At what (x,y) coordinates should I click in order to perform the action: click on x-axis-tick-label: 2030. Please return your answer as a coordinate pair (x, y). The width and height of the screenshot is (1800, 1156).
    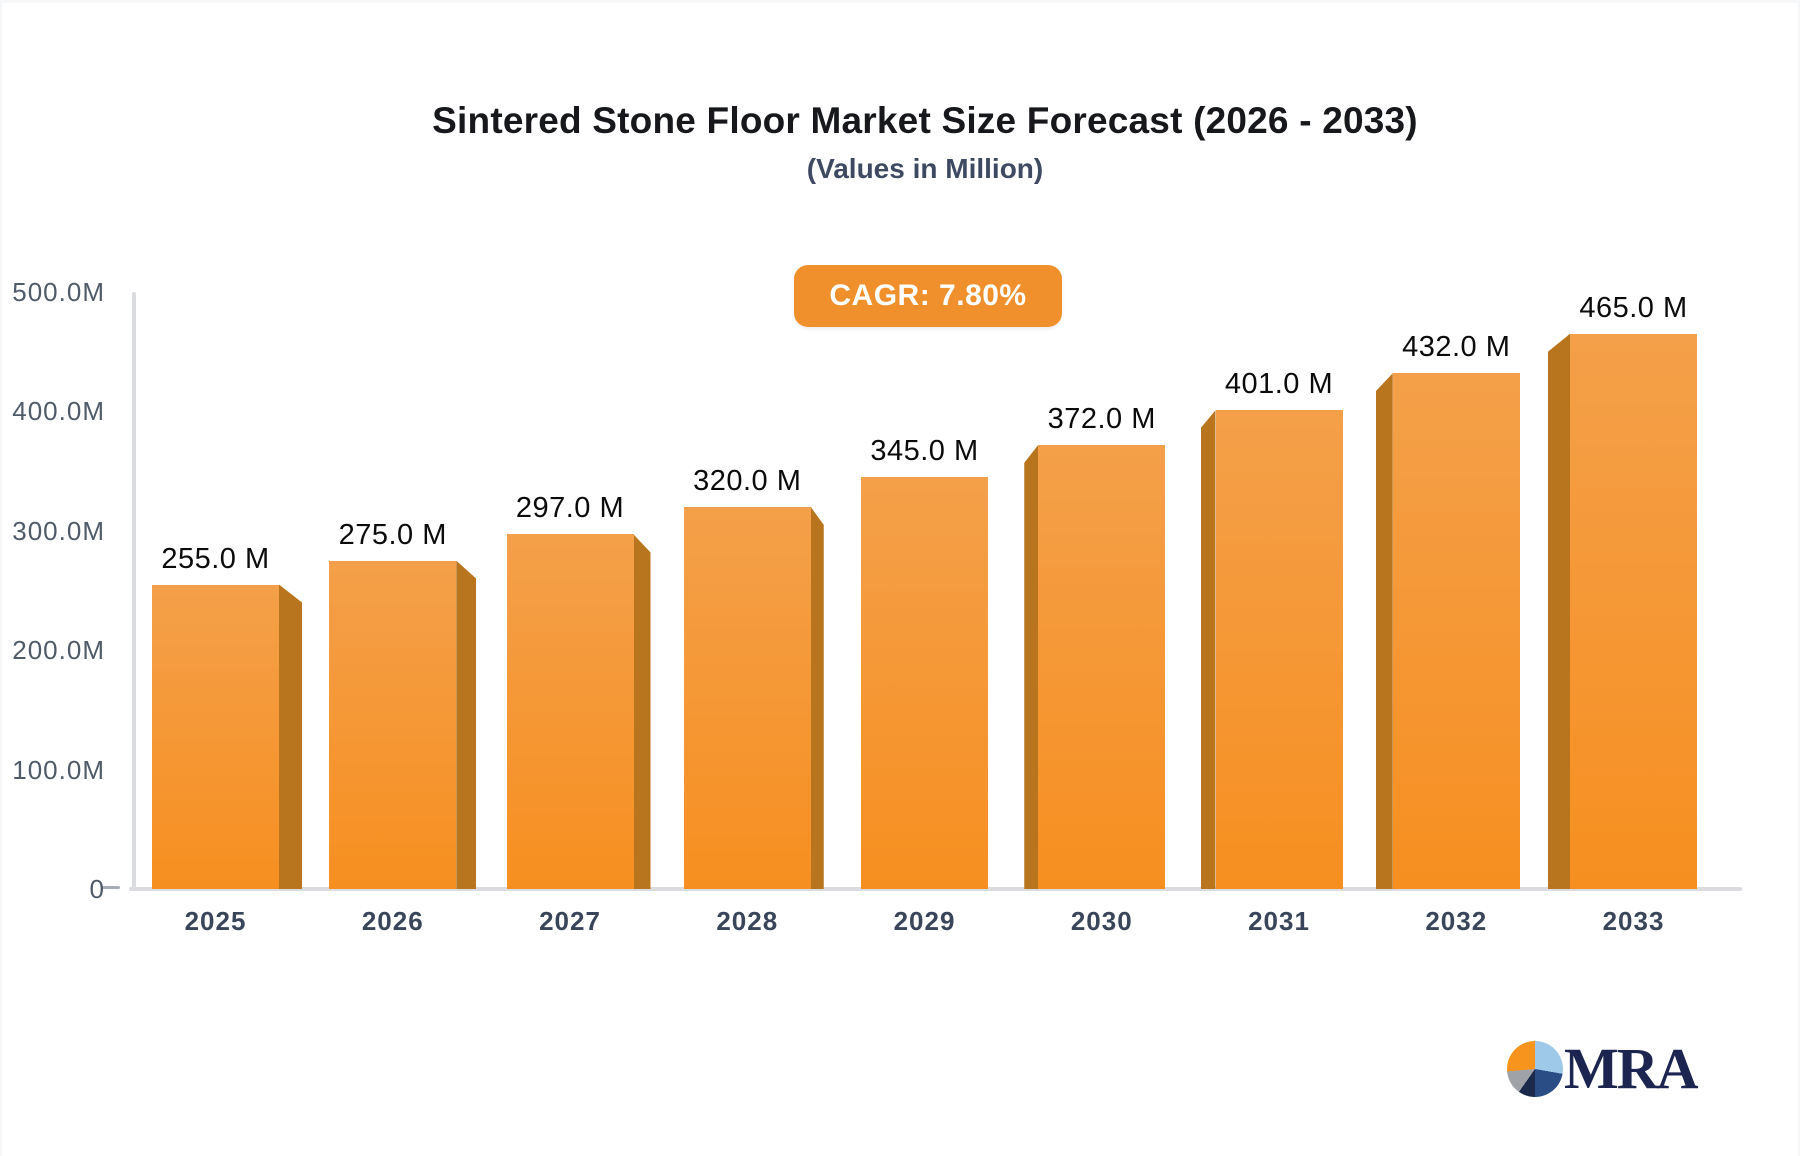
    Looking at the image, I should click on (1101, 921).